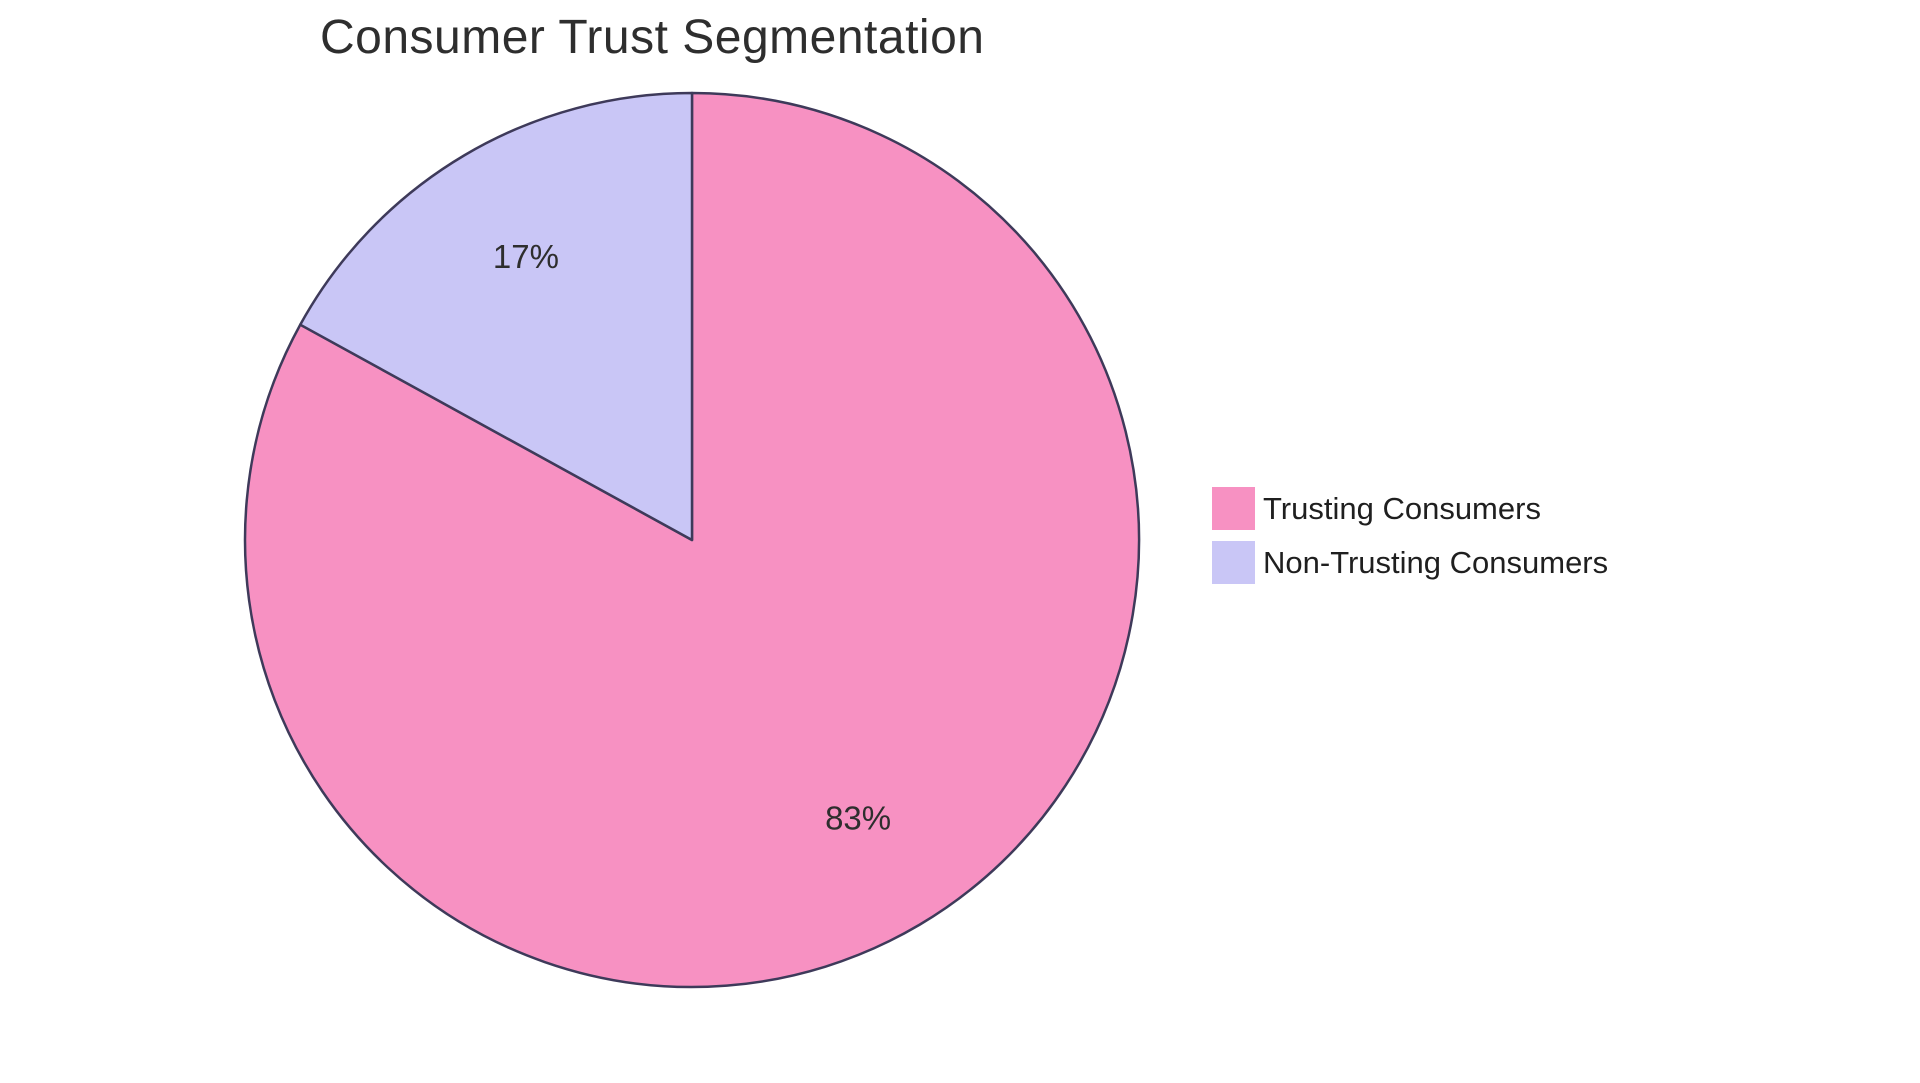  I want to click on chart-title: Consumer Trust Segmentation, so click(652, 37).